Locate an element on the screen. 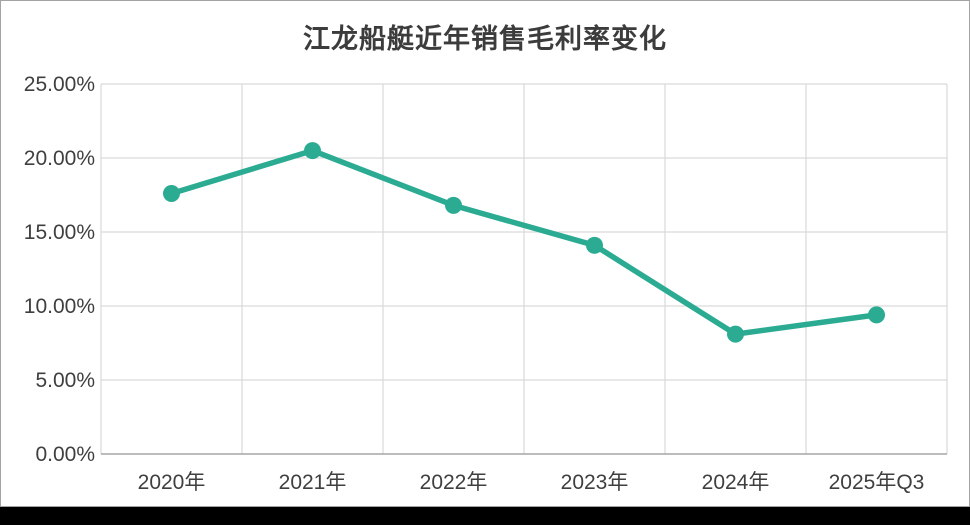 This screenshot has width=970, height=525. x-tick-label: 2021年 is located at coordinates (313, 482).